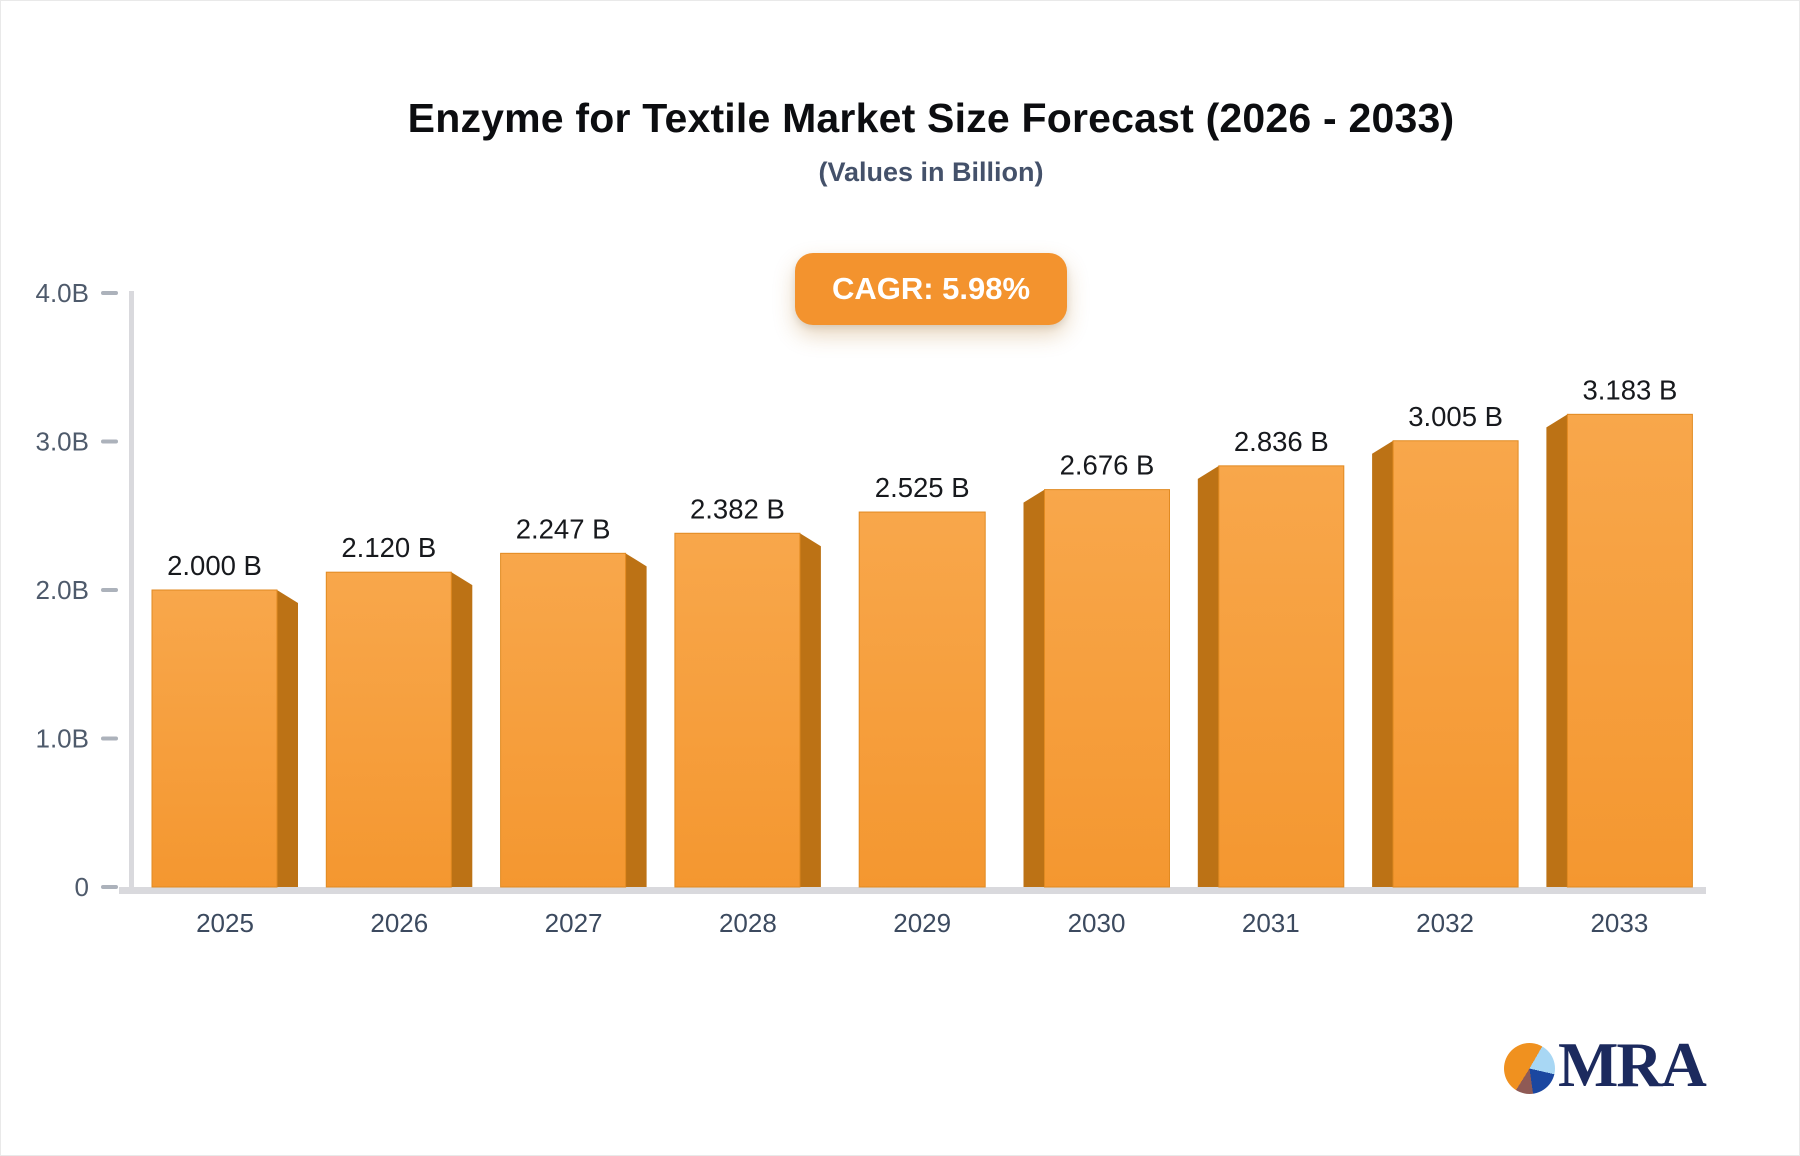 The height and width of the screenshot is (1156, 1800). I want to click on bar-group: 2.247 B 2027, so click(573, 725).